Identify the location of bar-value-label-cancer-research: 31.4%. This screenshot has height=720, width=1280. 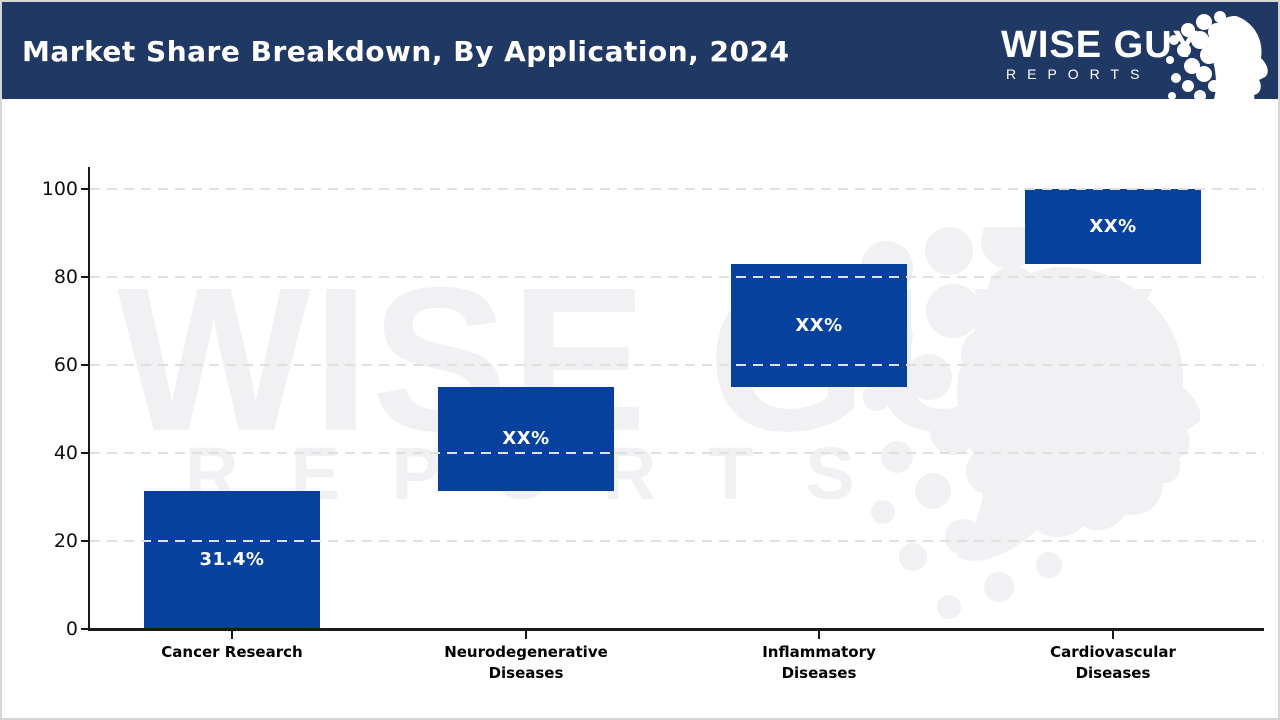
(232, 560).